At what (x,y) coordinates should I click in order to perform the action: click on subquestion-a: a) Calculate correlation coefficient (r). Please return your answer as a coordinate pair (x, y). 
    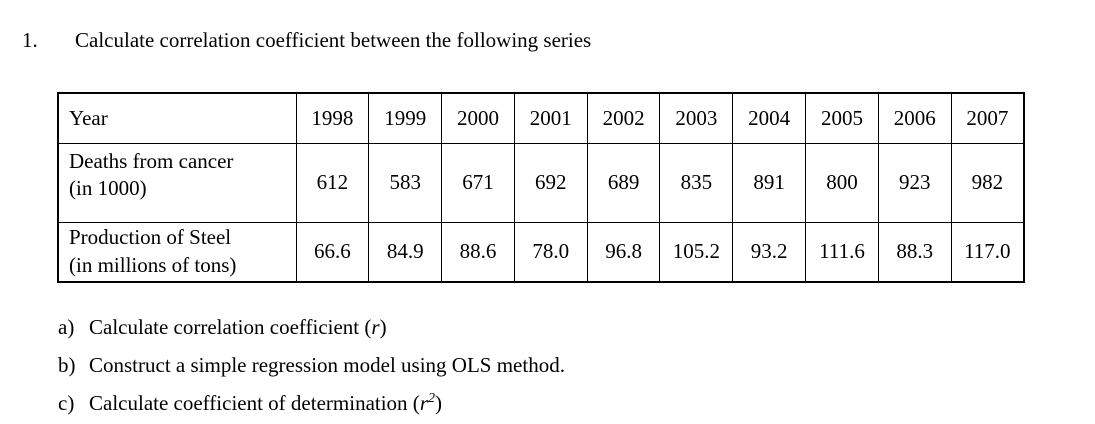
    Looking at the image, I should click on (311, 327).